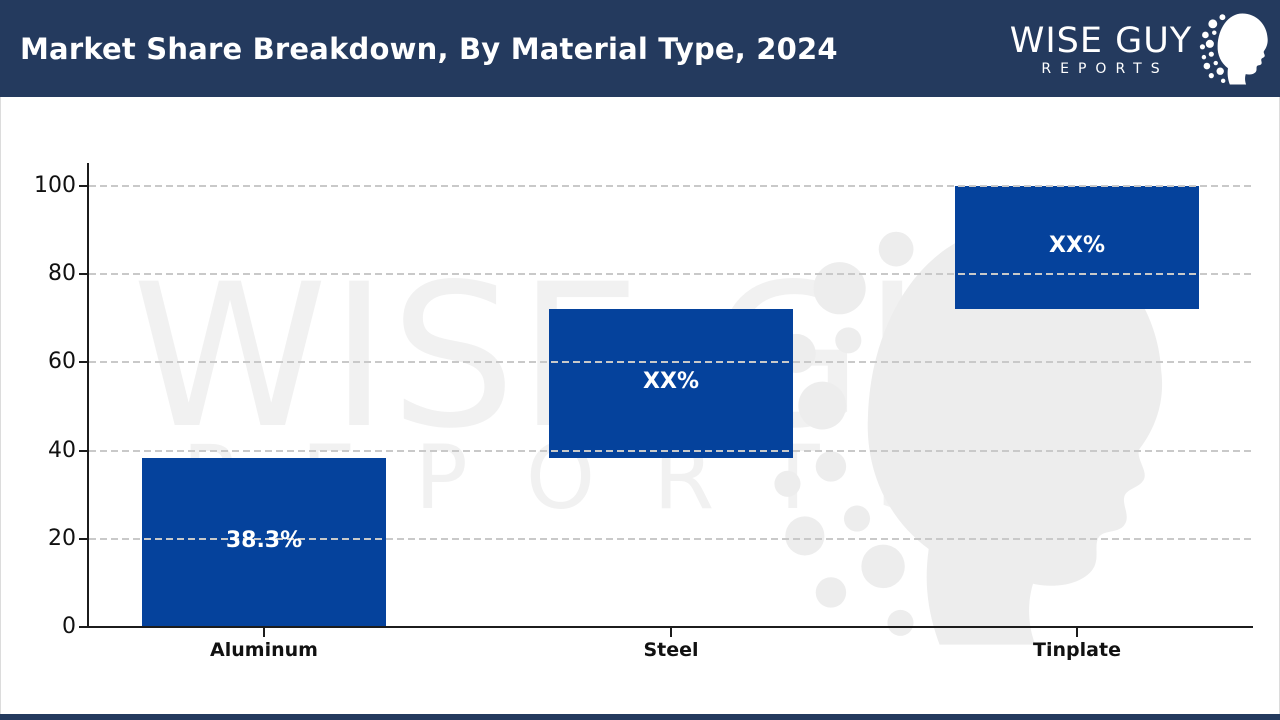 The width and height of the screenshot is (1280, 720). I want to click on wise-guy-reports-logo: WISE GUY REPORTS, so click(1138, 49).